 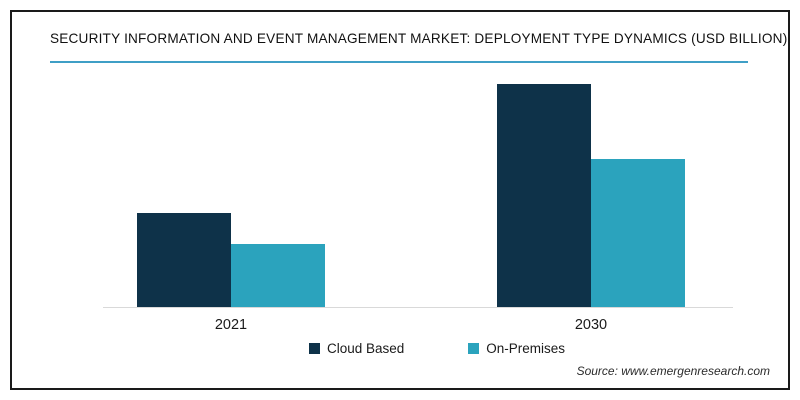 I want to click on legend-item-on-premises: On-Premises, so click(x=516, y=348).